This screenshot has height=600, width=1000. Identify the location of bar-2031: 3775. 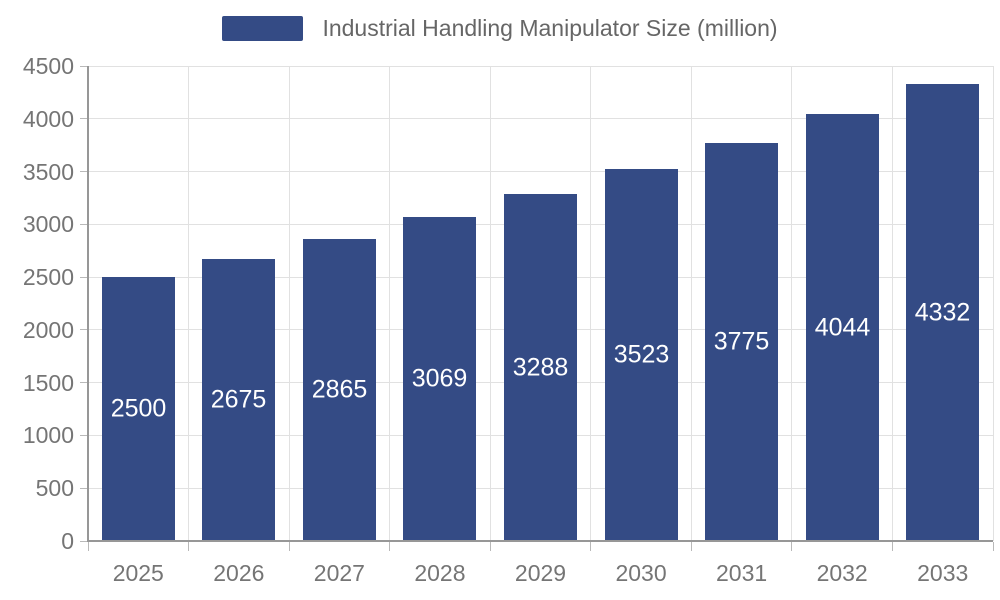
(741, 342).